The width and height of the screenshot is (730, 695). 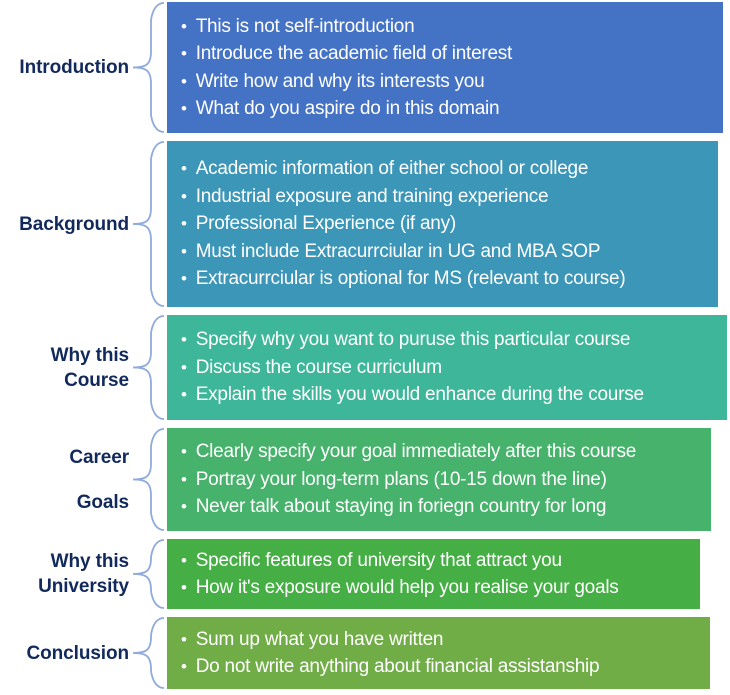 What do you see at coordinates (96, 380) in the screenshot?
I see `section-label-line: Course` at bounding box center [96, 380].